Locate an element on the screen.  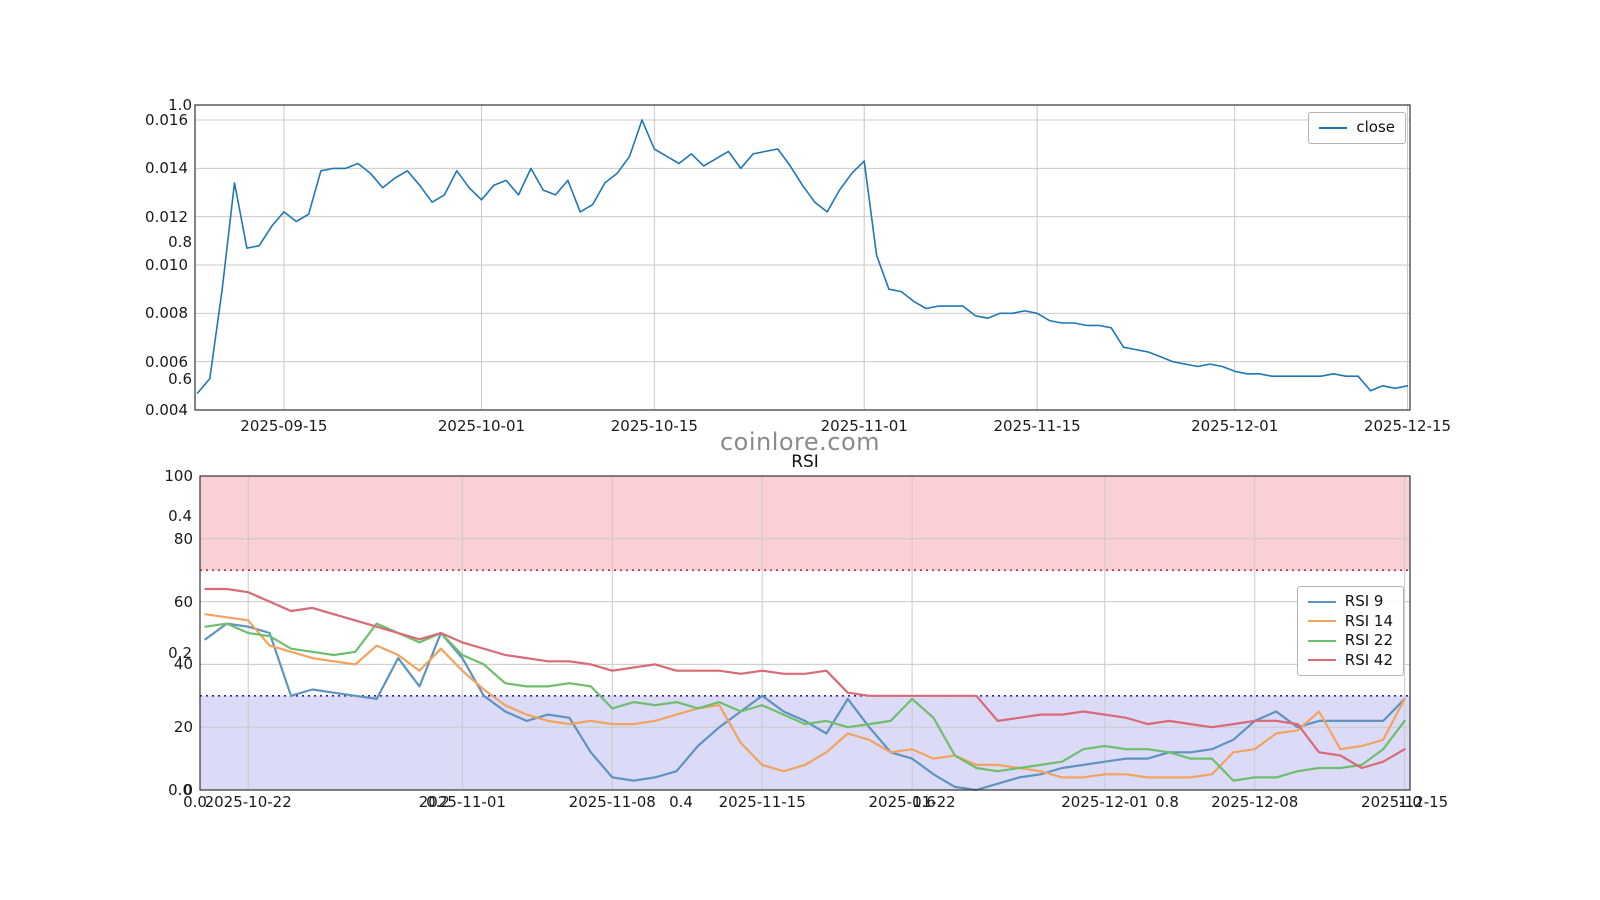
y-tick-label: 0.012 is located at coordinates (166, 216).